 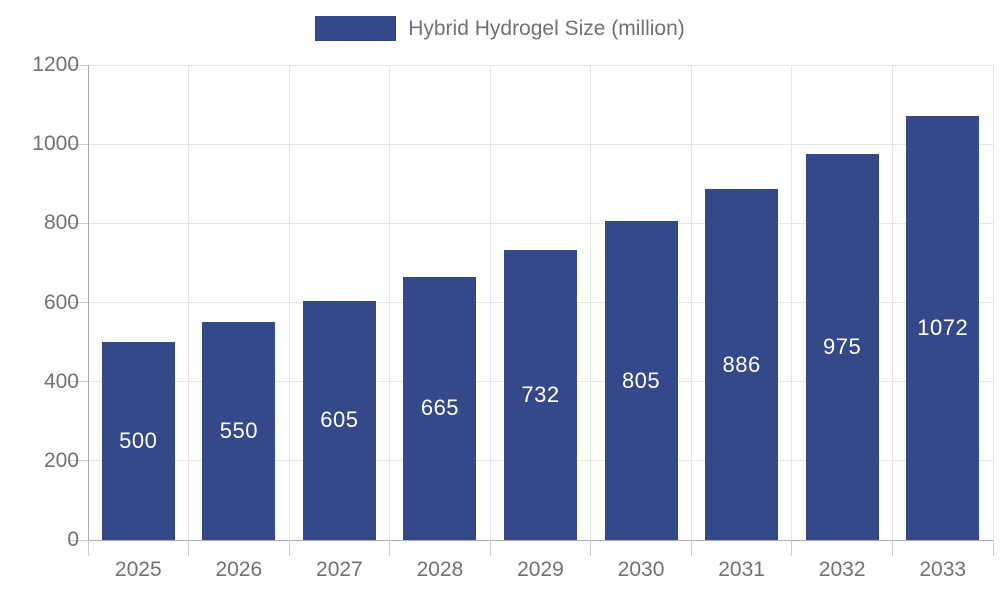 I want to click on chart-legend: Hybrid Hydrogel Size (million), so click(x=500, y=28).